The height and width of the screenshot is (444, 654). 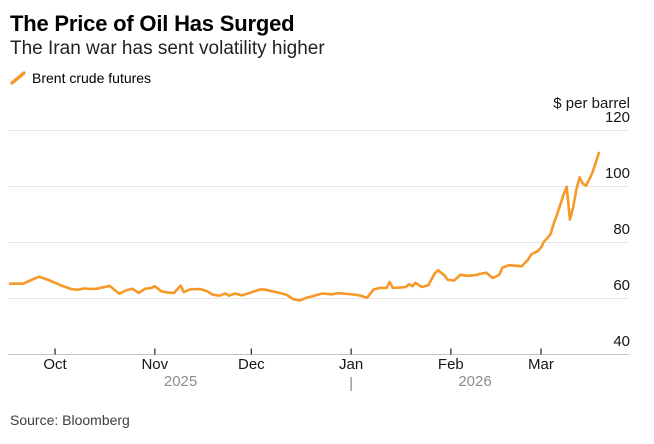 What do you see at coordinates (251, 364) in the screenshot?
I see `x-tick-label: Dec` at bounding box center [251, 364].